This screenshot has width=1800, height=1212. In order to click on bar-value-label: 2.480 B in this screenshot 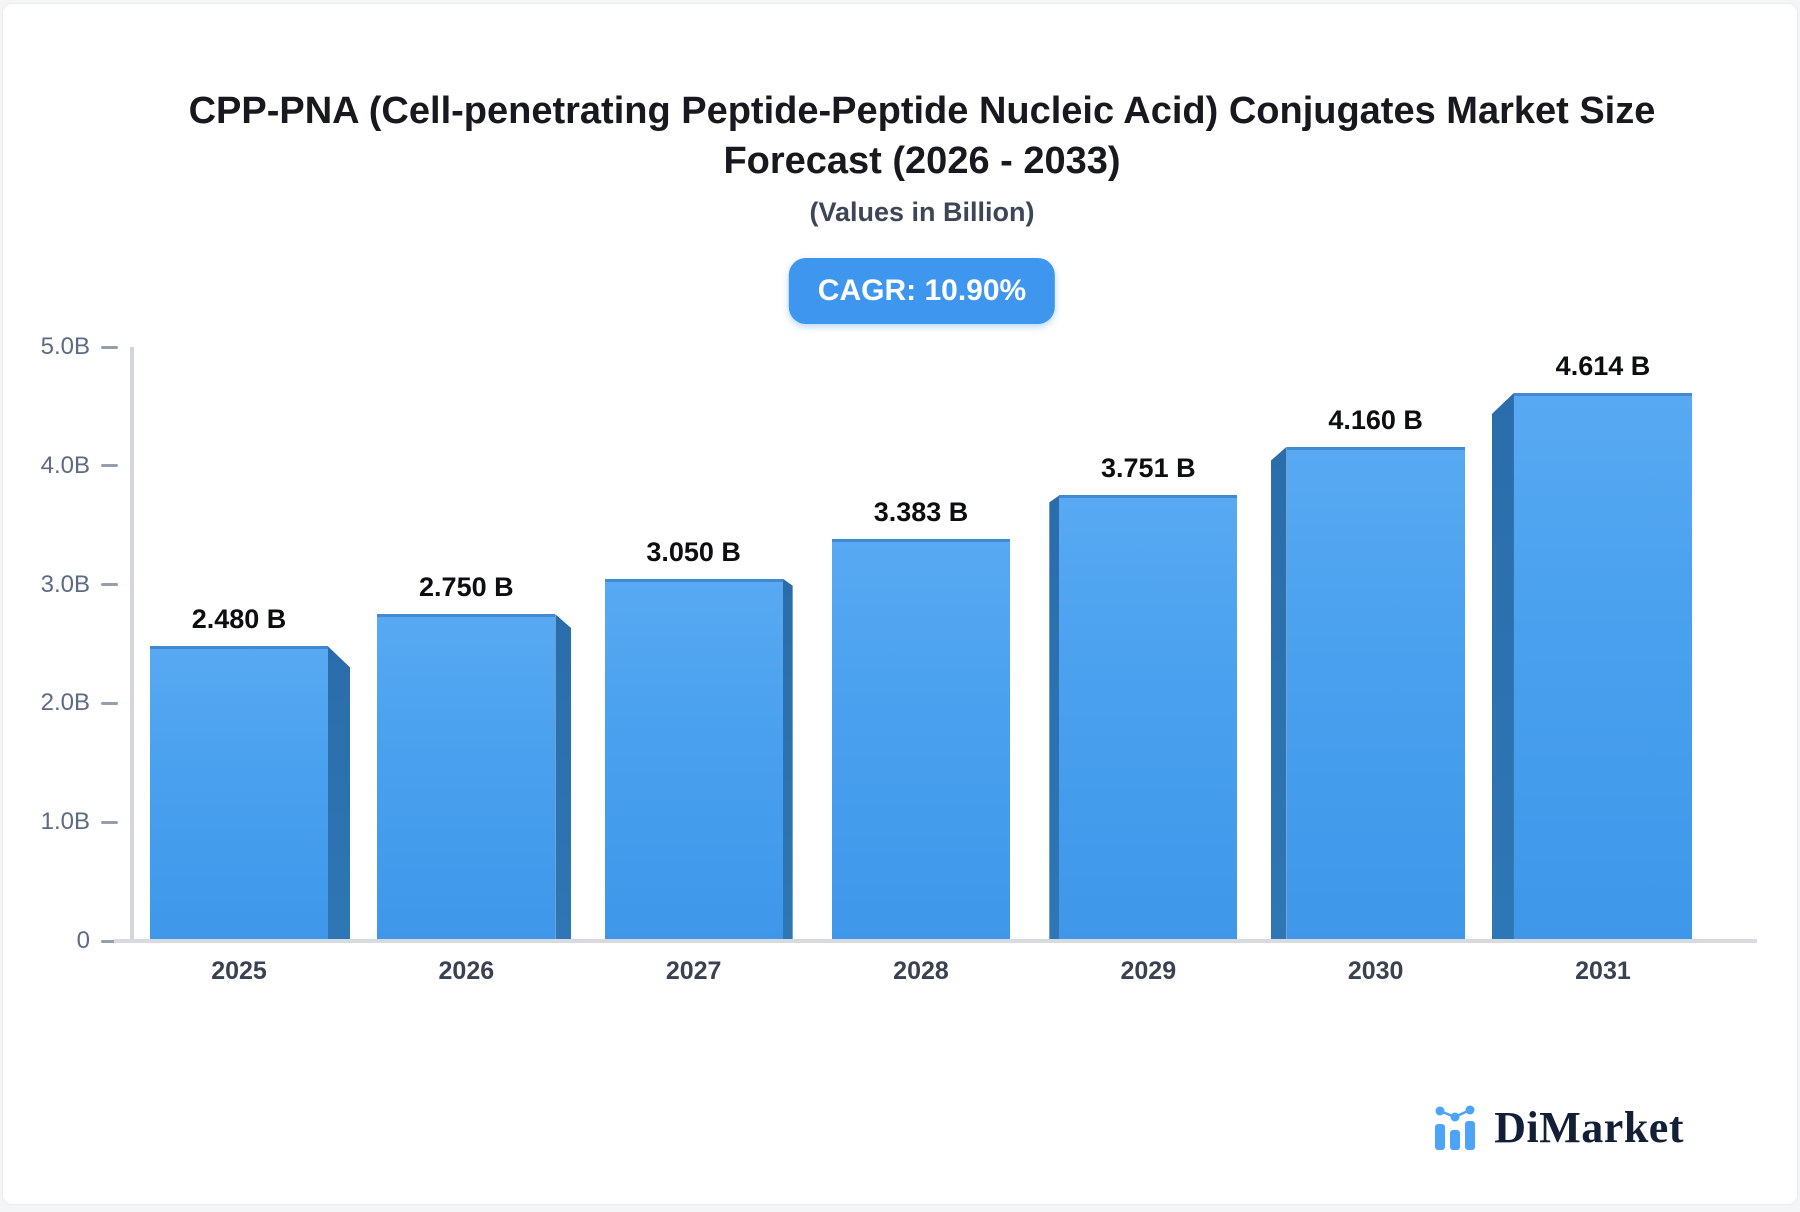, I will do `click(239, 619)`.